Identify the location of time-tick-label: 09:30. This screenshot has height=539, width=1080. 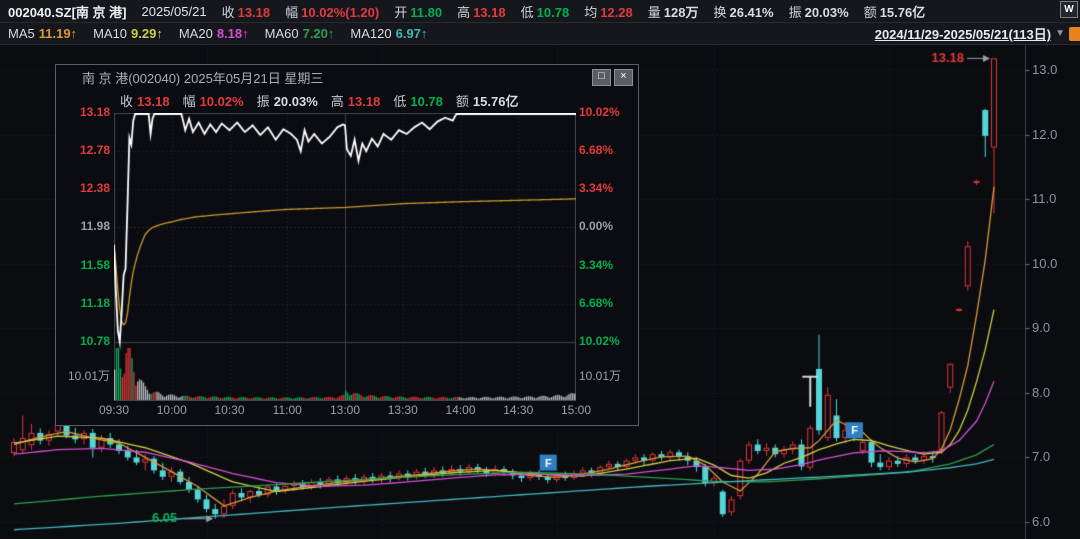
(114, 410).